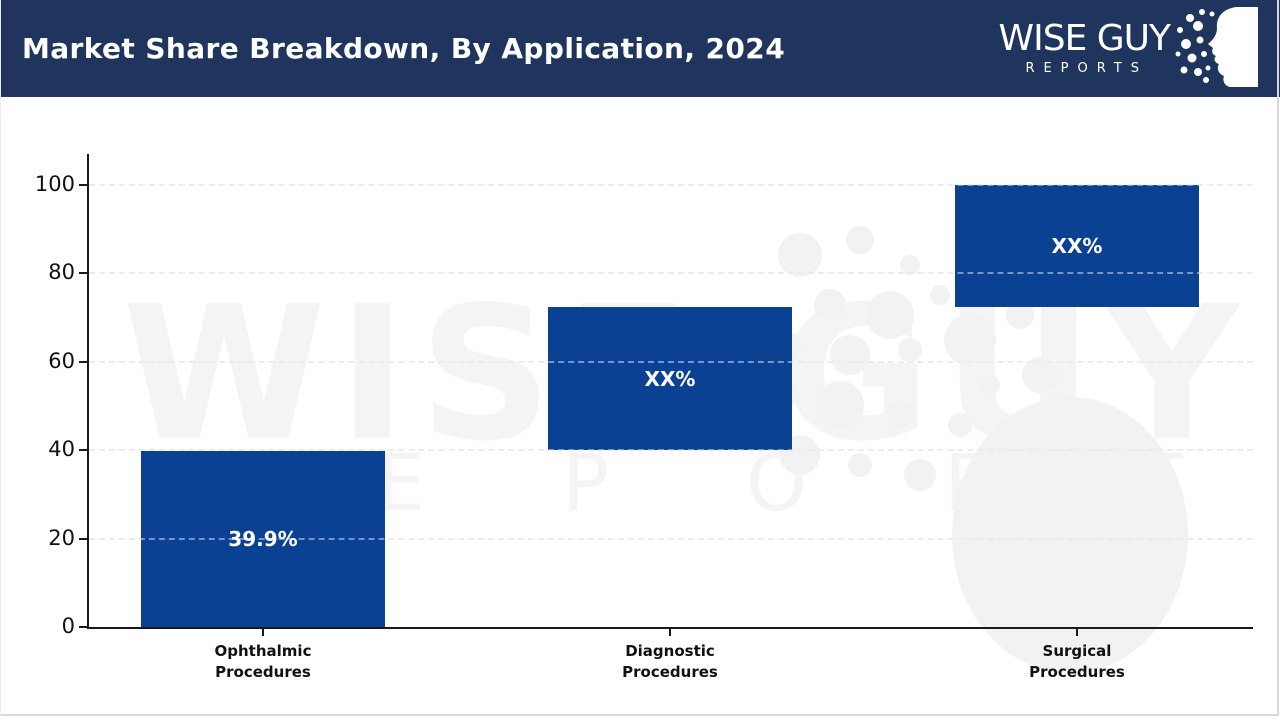 This screenshot has width=1280, height=720. I want to click on y-axis-line, so click(88, 391).